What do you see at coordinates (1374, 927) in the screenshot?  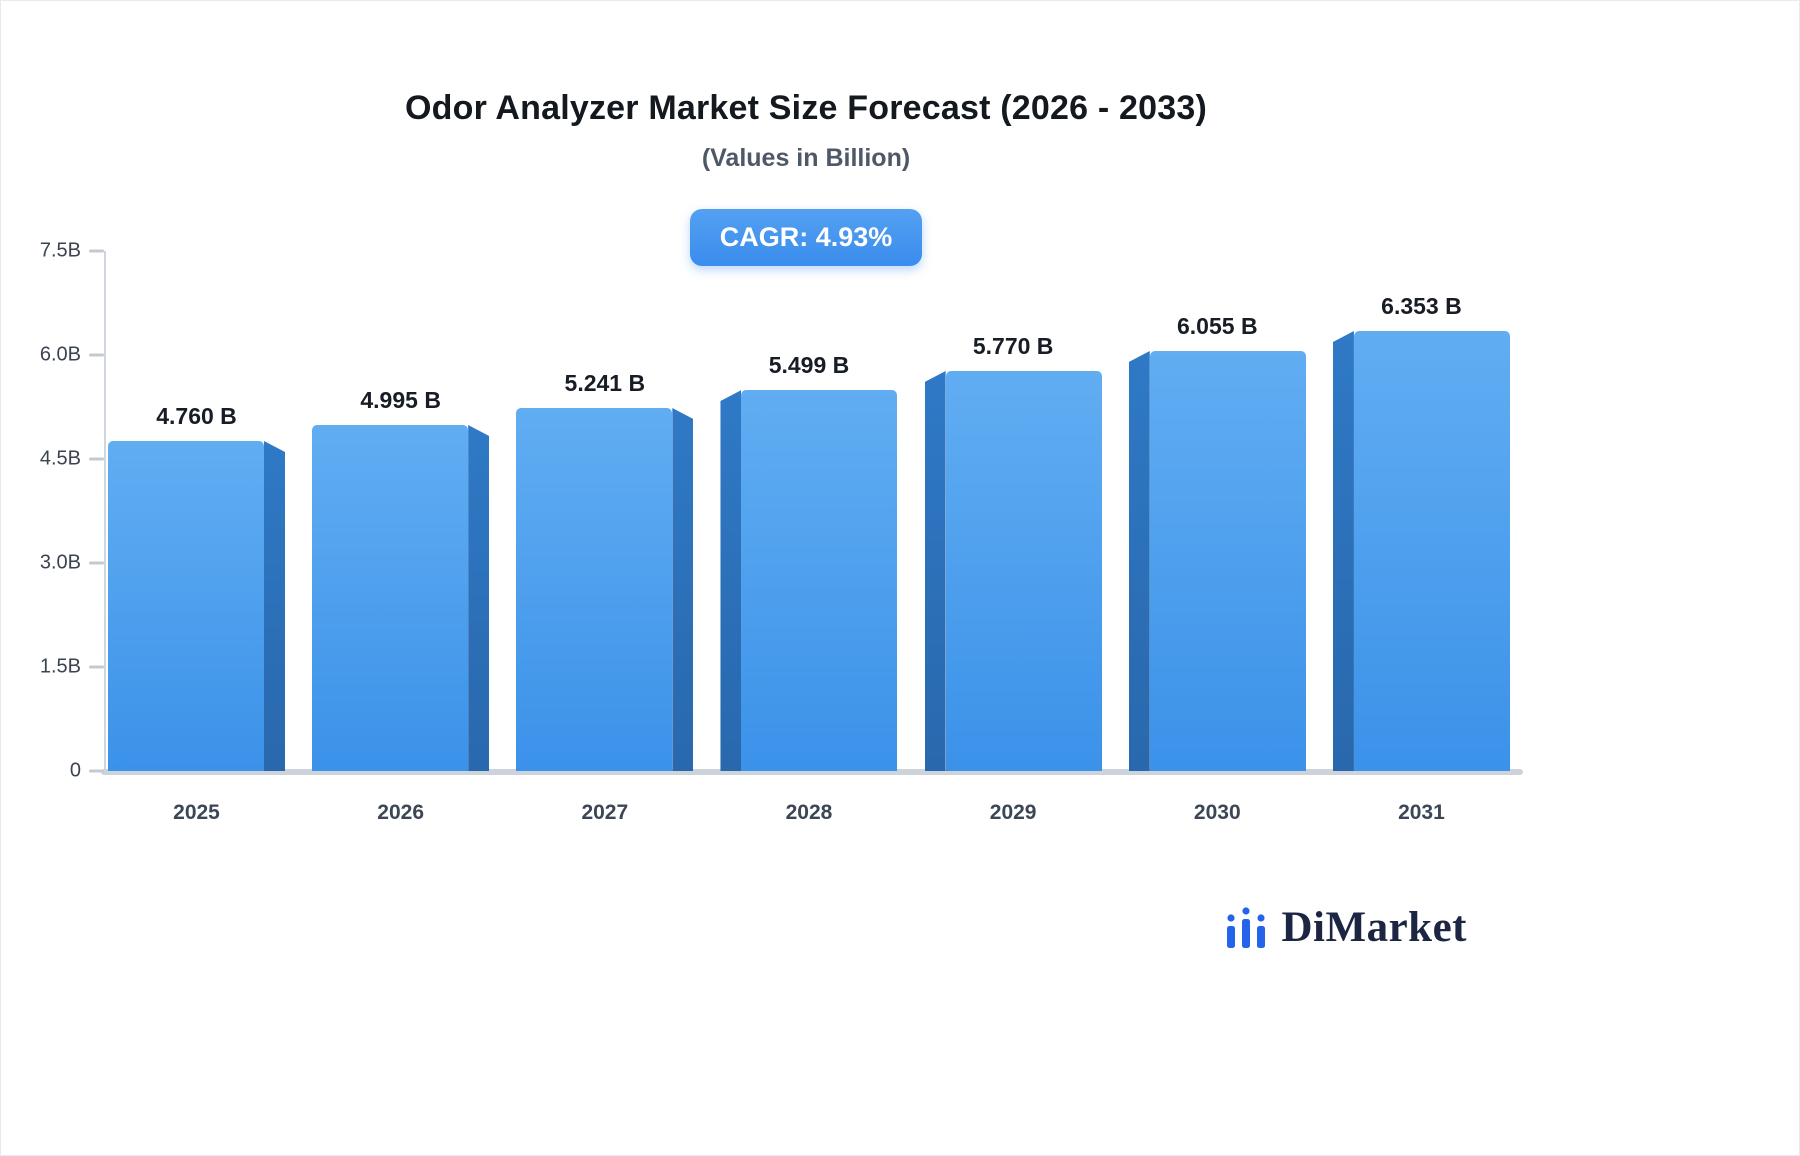 I see `dimarket-logo-text: DiMarket` at bounding box center [1374, 927].